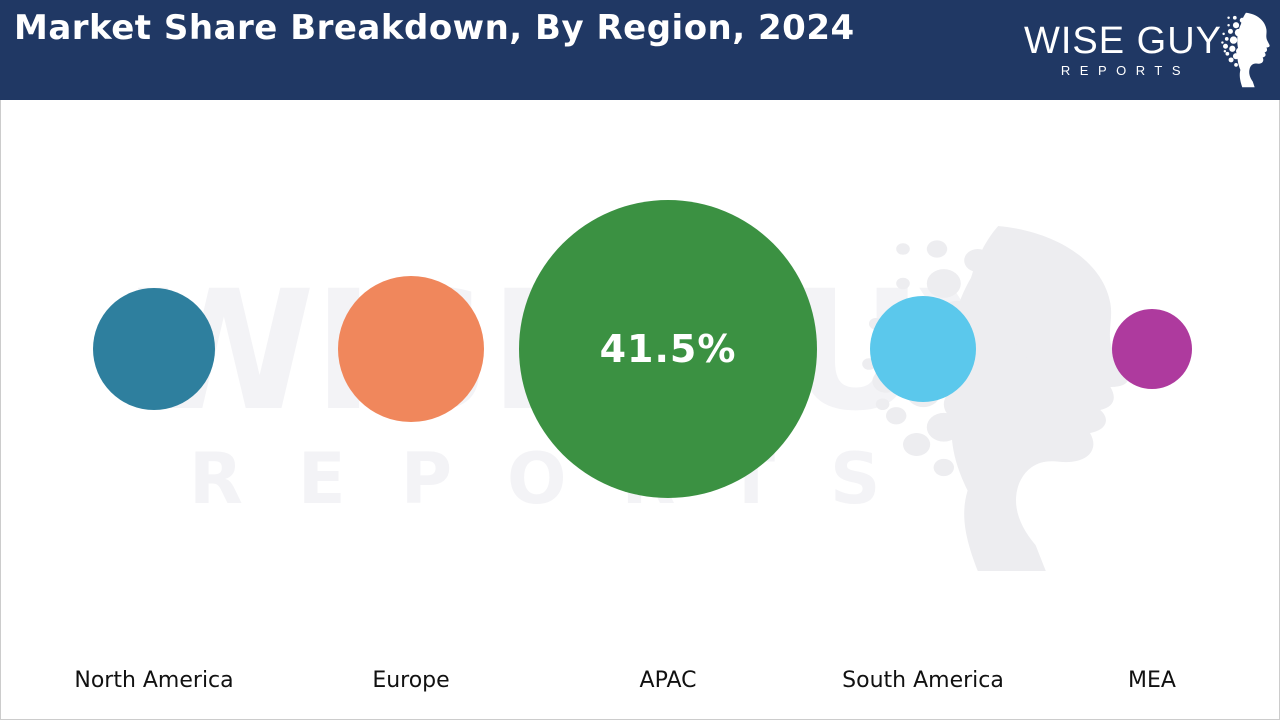 This screenshot has height=720, width=1280. I want to click on bubble-europe, so click(411, 349).